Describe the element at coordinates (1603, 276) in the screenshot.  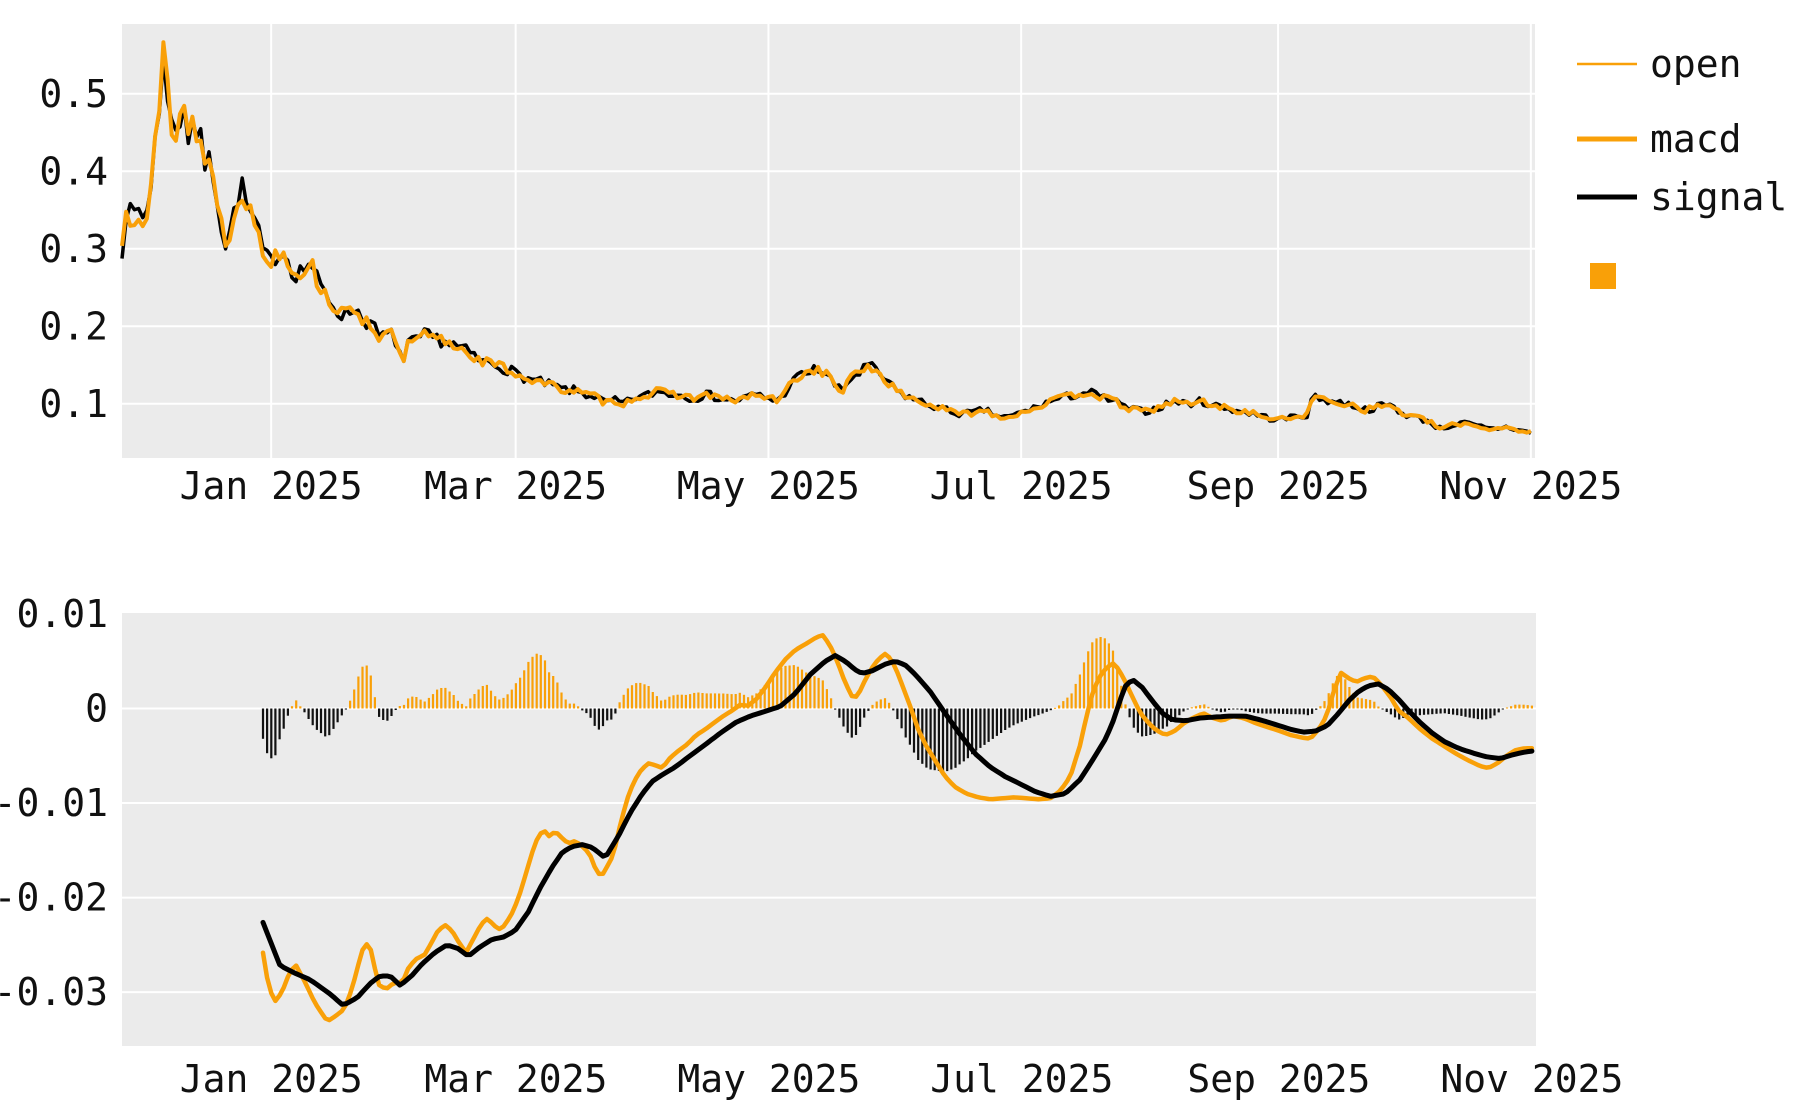
I see `legend-square-marker` at that location.